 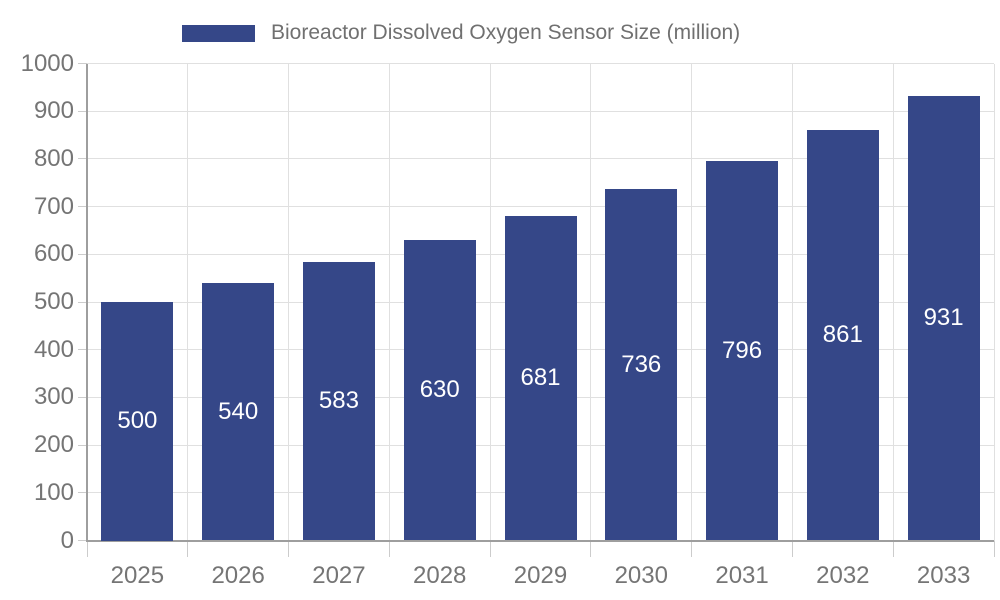 I want to click on x-tick-label: 2025, so click(x=137, y=575).